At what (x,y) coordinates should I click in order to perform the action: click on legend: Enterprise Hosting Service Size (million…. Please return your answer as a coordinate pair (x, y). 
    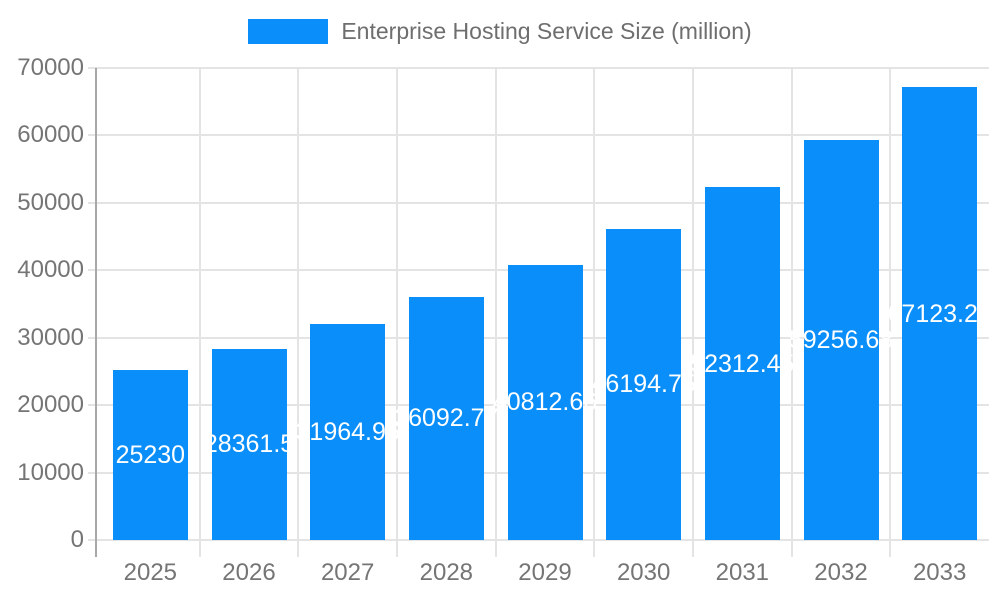
    Looking at the image, I should click on (500, 31).